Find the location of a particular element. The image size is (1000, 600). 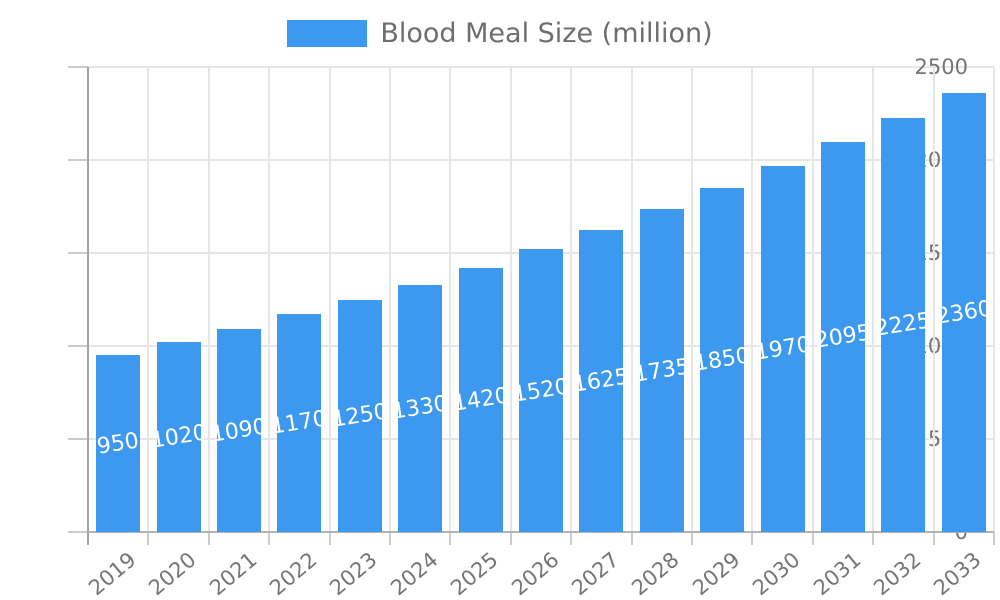

legend: Blood Meal Size (million) is located at coordinates (500, 33).